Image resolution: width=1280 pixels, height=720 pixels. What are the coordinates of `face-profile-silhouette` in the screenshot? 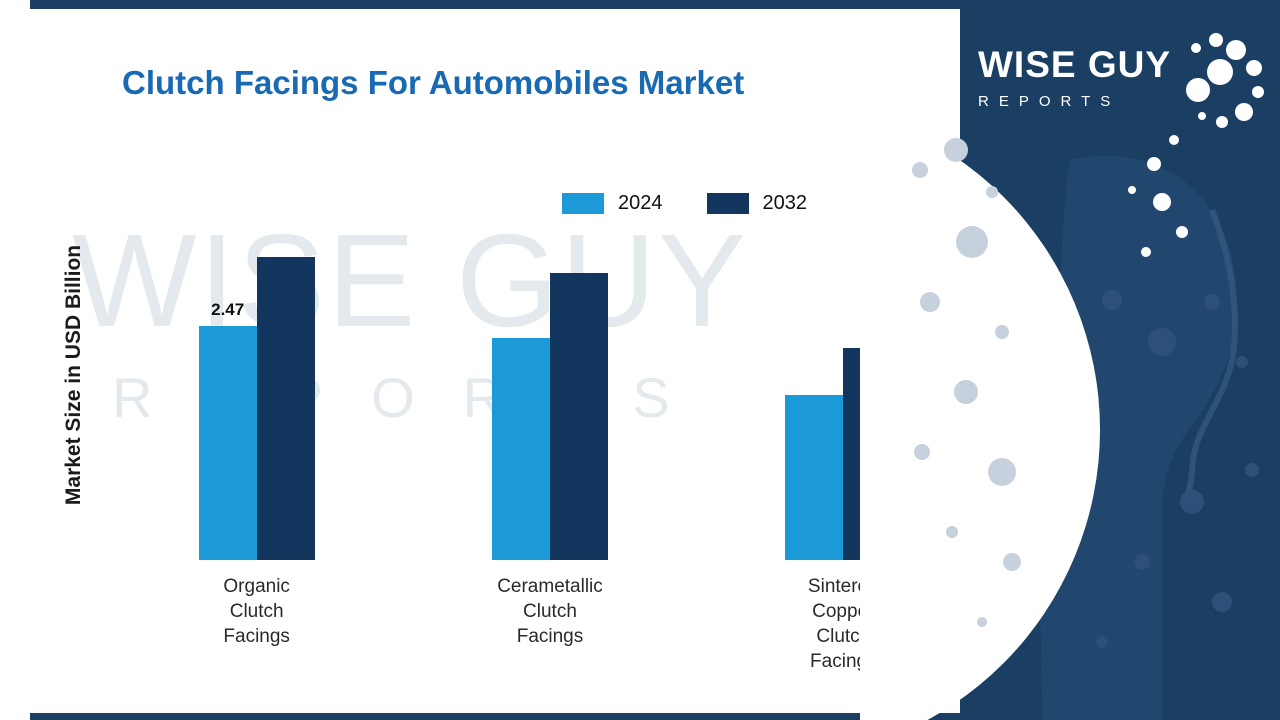 It's located at (1138, 437).